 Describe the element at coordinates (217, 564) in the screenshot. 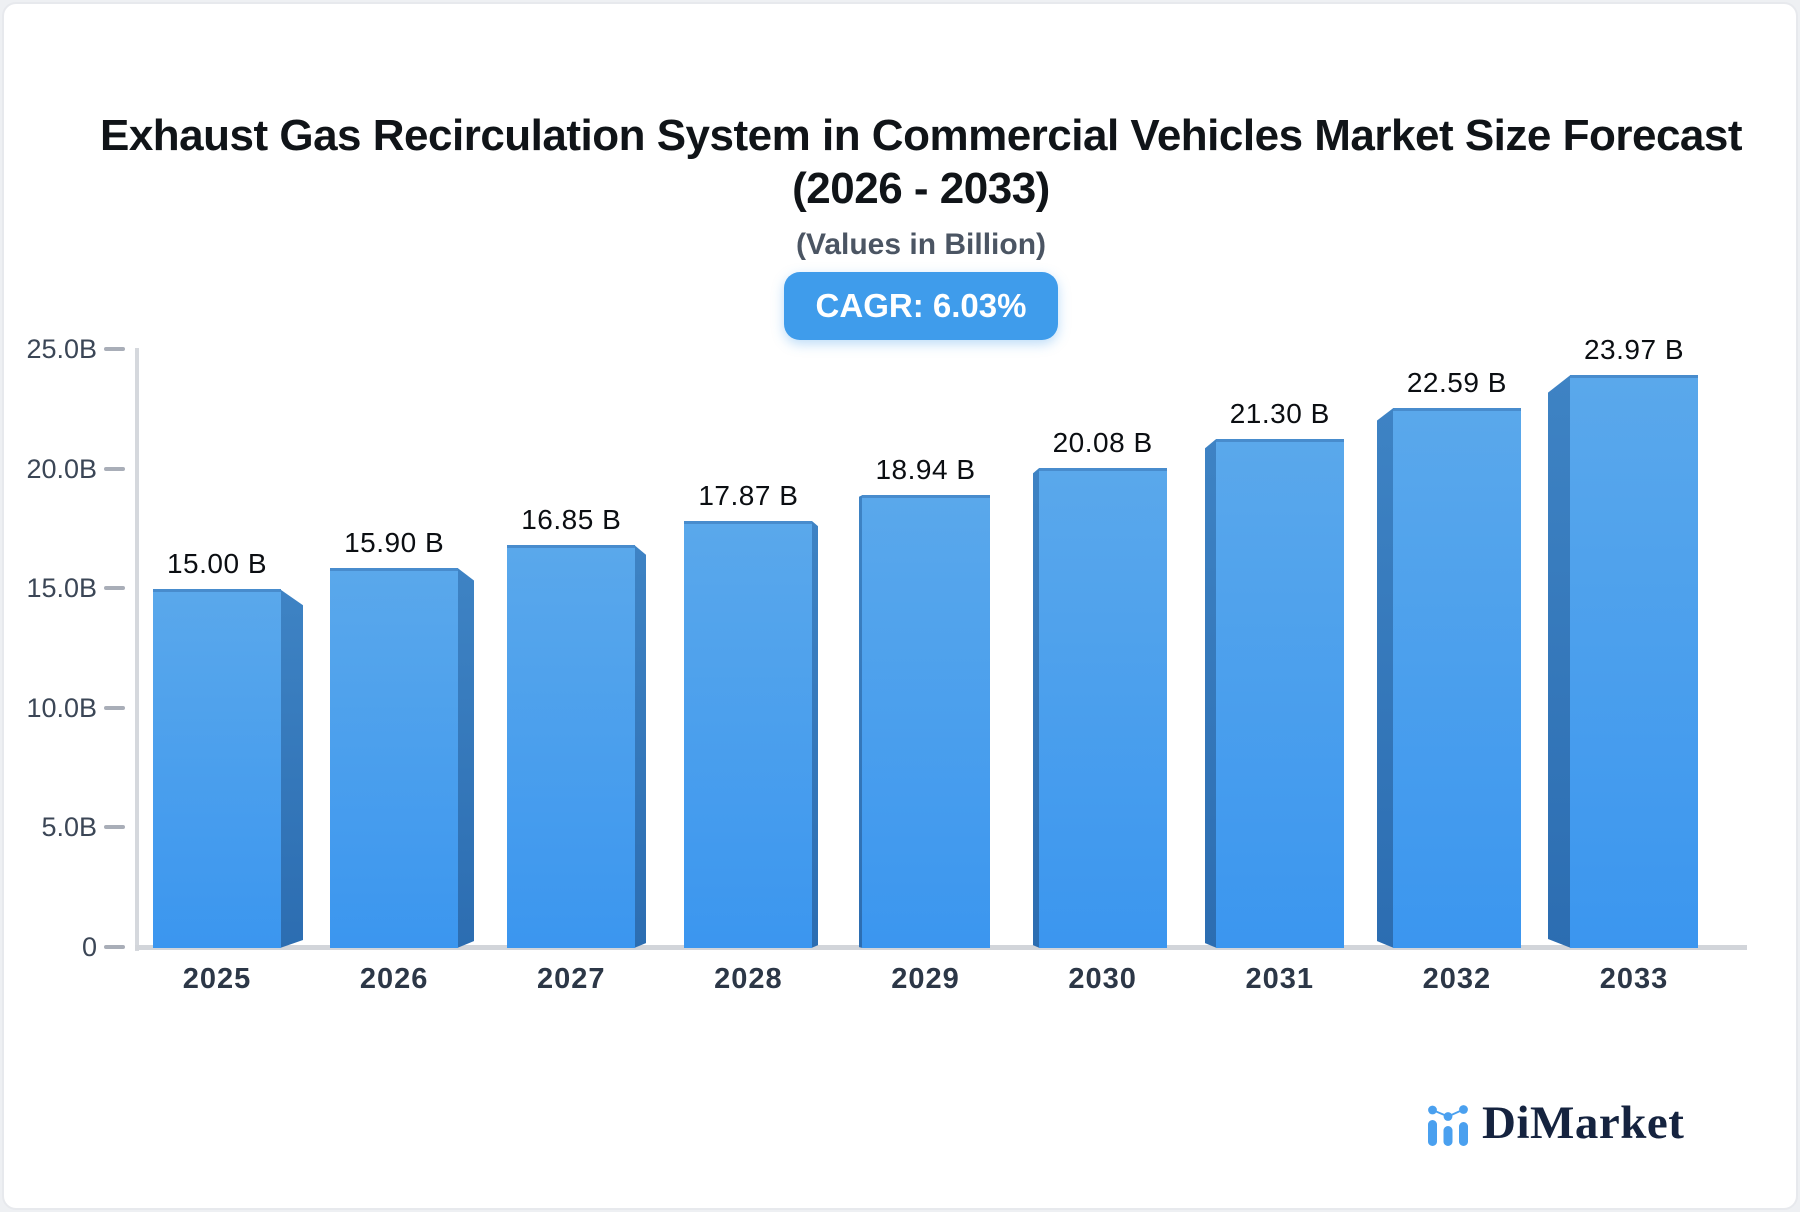

I see `bar-value-label: 15.00 B` at that location.